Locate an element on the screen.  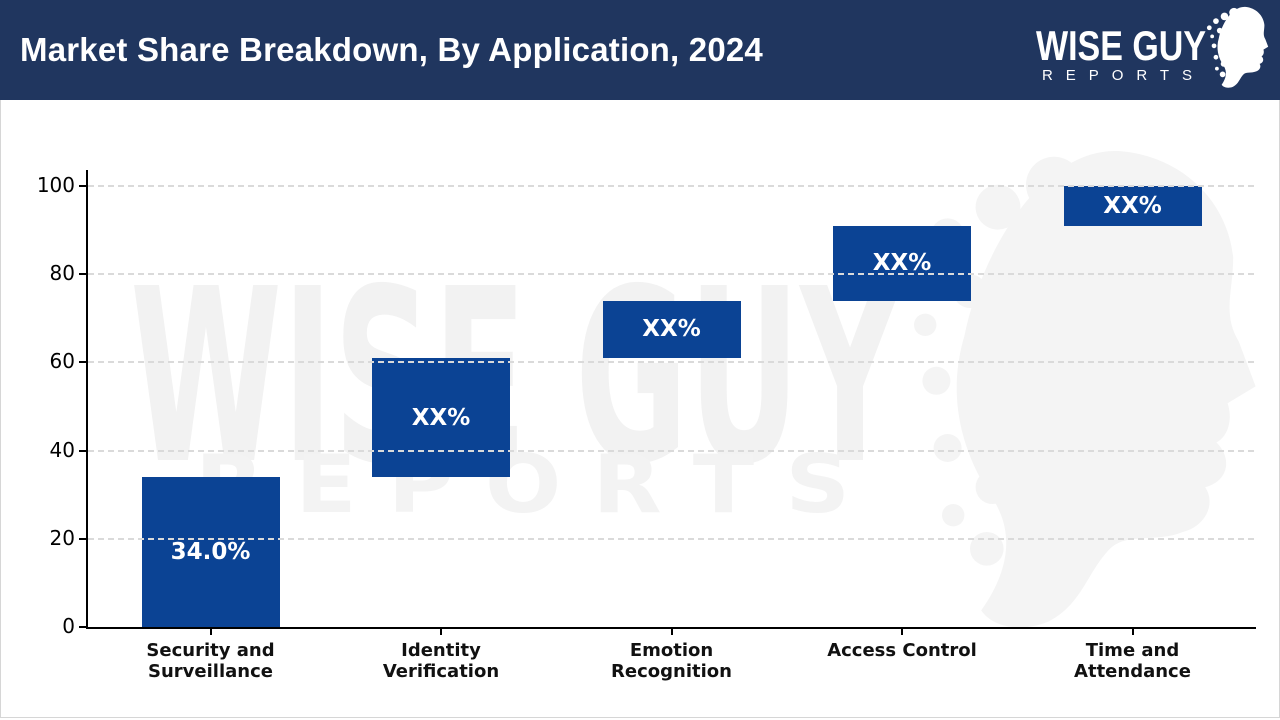
y-axis-tick-label: 20 is located at coordinates (62, 537).